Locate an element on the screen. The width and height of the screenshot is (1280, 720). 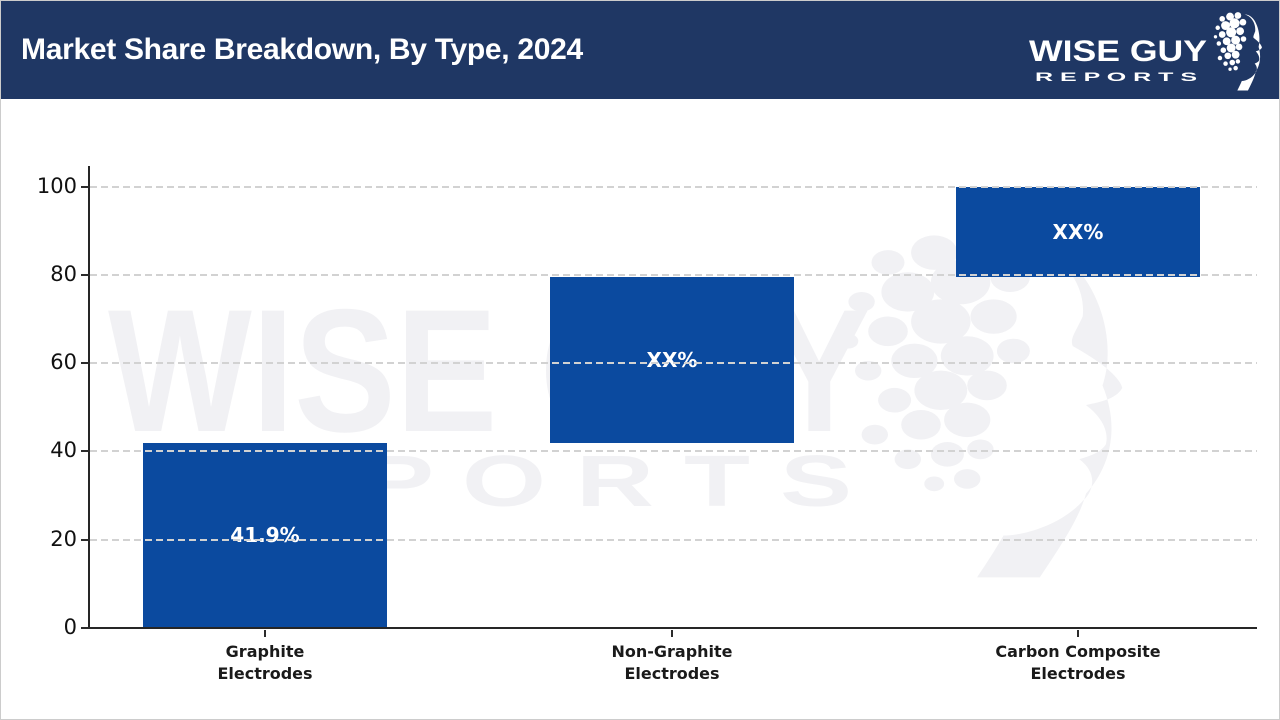
x-category-label: Graphite Electrodes is located at coordinates (265, 662).